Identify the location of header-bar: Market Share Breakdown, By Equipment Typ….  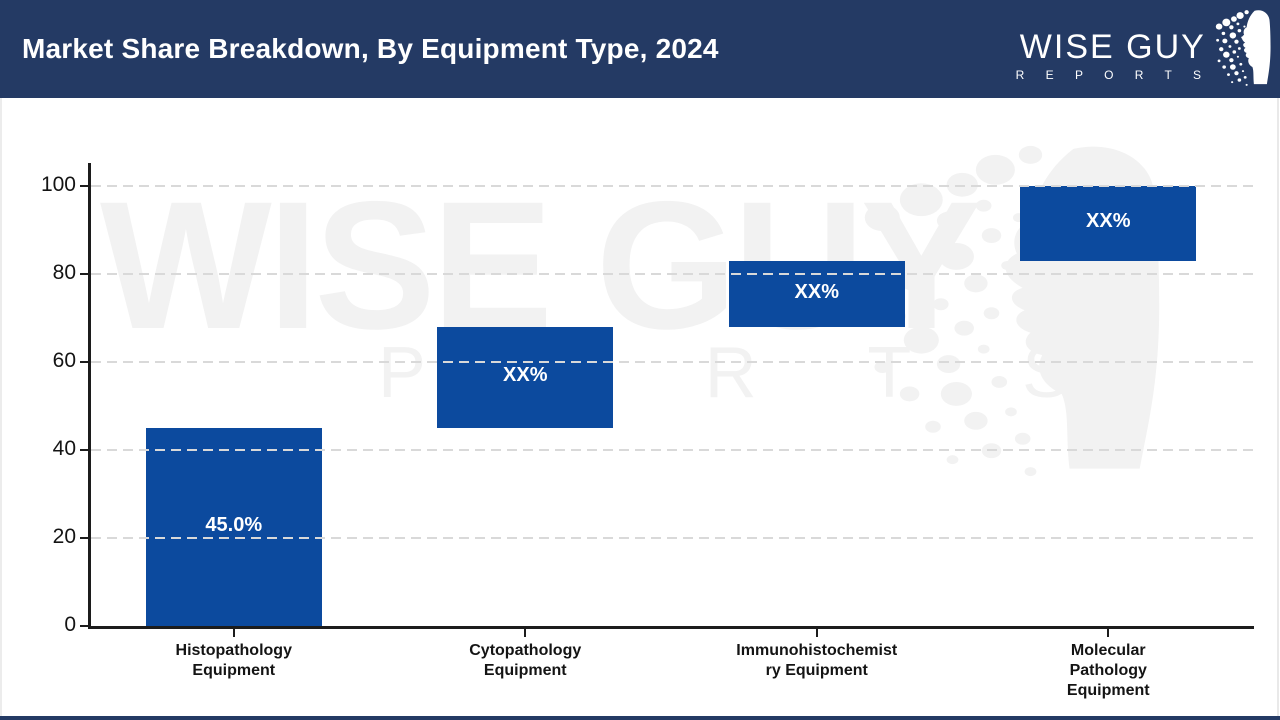
(640, 49).